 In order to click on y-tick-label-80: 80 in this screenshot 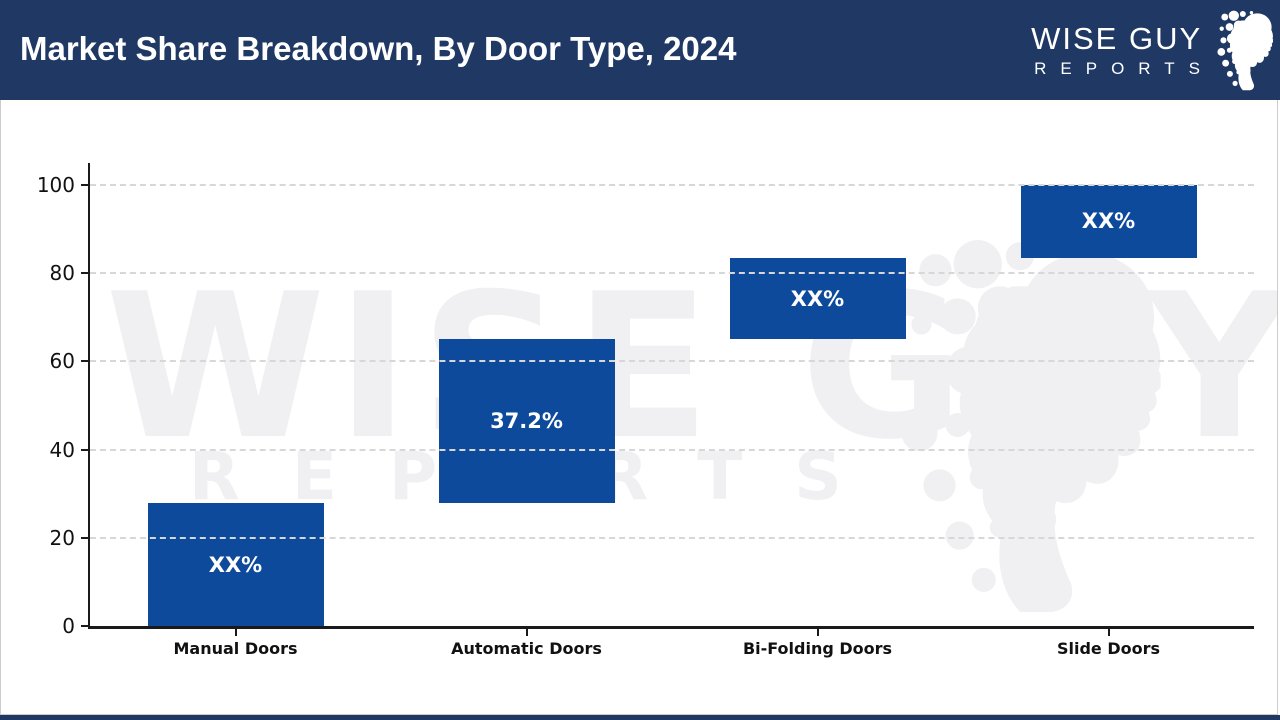, I will do `click(62, 273)`.